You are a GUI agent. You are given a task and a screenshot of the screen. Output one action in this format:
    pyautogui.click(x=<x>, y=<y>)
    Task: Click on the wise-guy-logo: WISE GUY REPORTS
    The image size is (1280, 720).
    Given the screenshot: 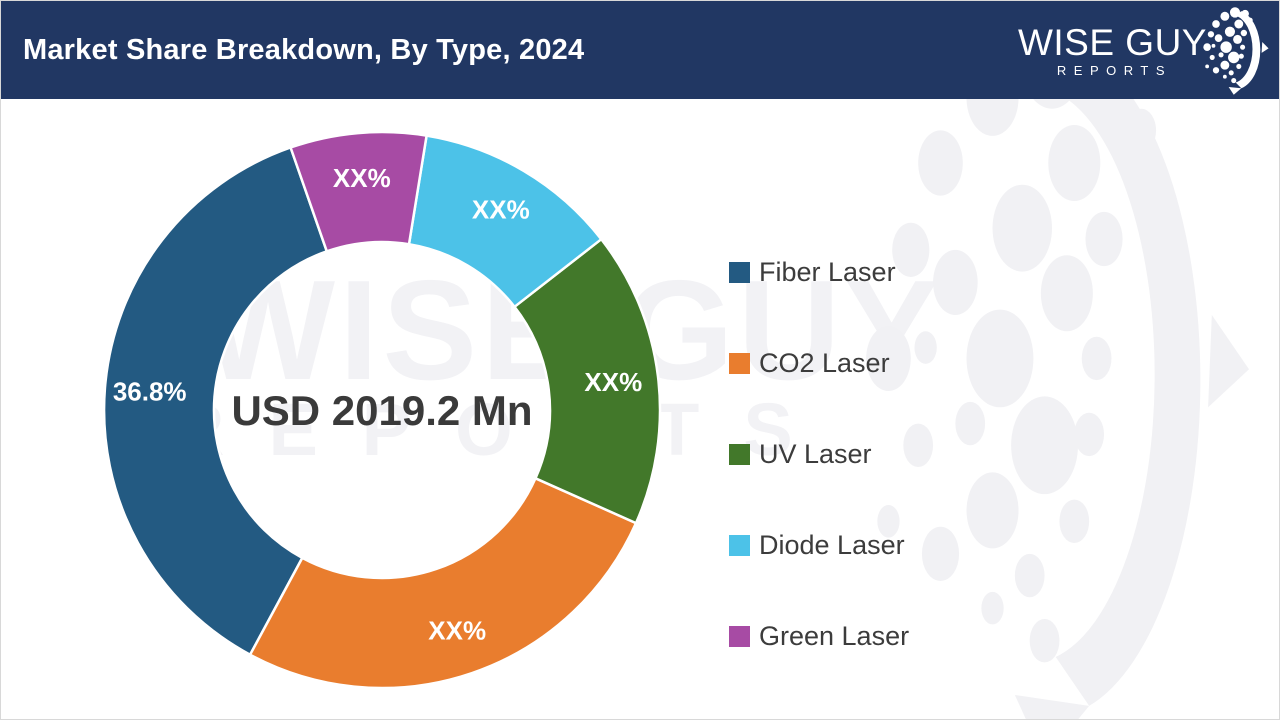 What is the action you would take?
    pyautogui.click(x=1145, y=51)
    